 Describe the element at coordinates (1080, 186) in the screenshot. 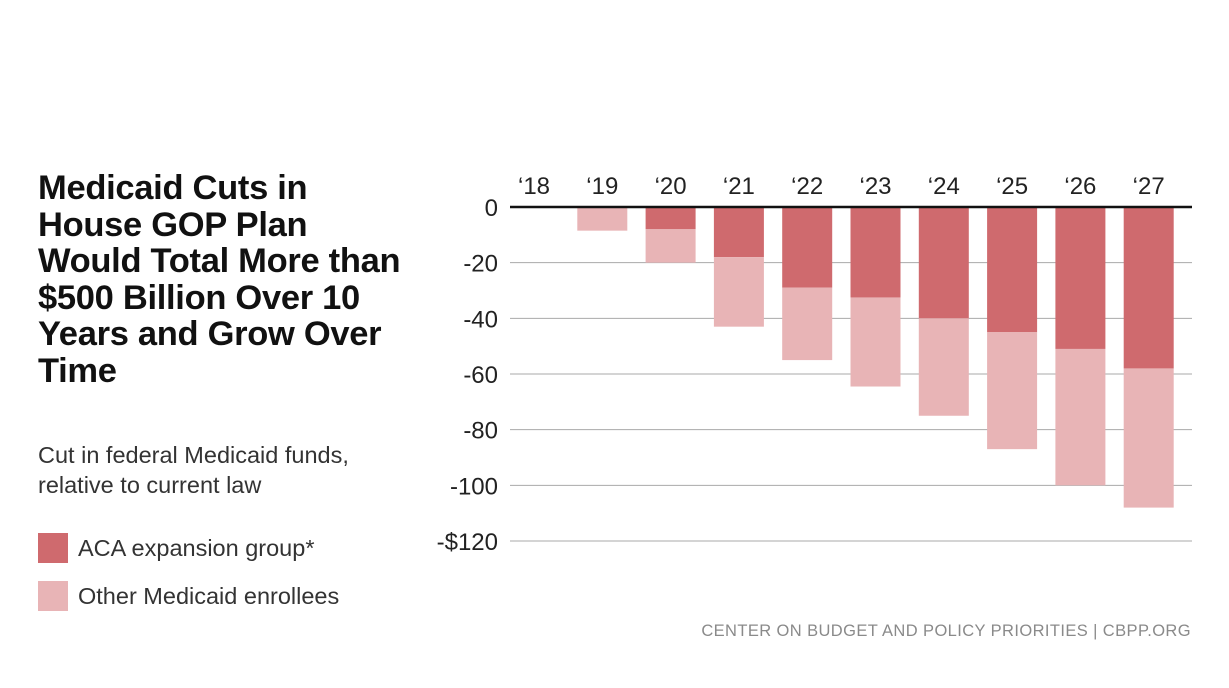

I see `x-tick-label-8: ‘26` at that location.